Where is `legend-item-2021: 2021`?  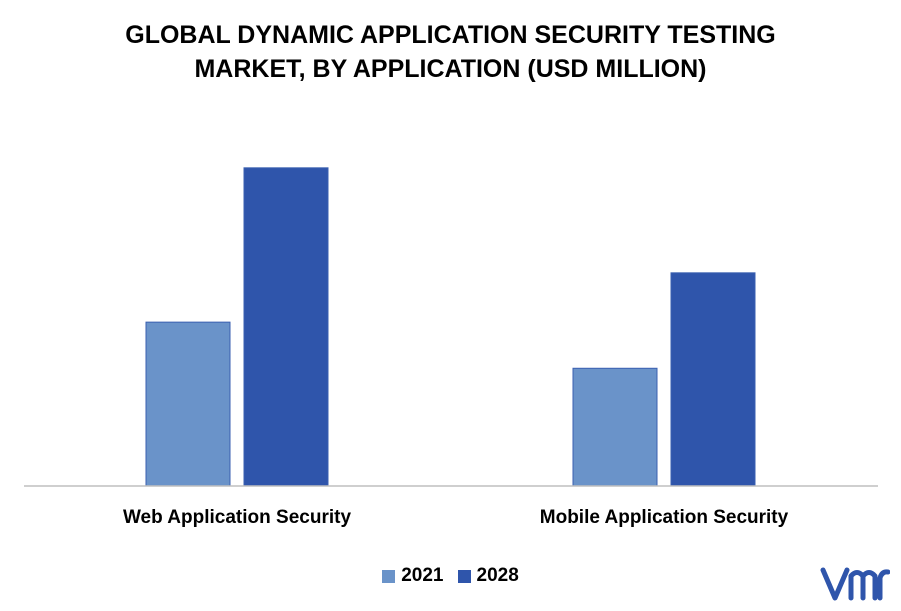
legend-item-2021: 2021 is located at coordinates (413, 576).